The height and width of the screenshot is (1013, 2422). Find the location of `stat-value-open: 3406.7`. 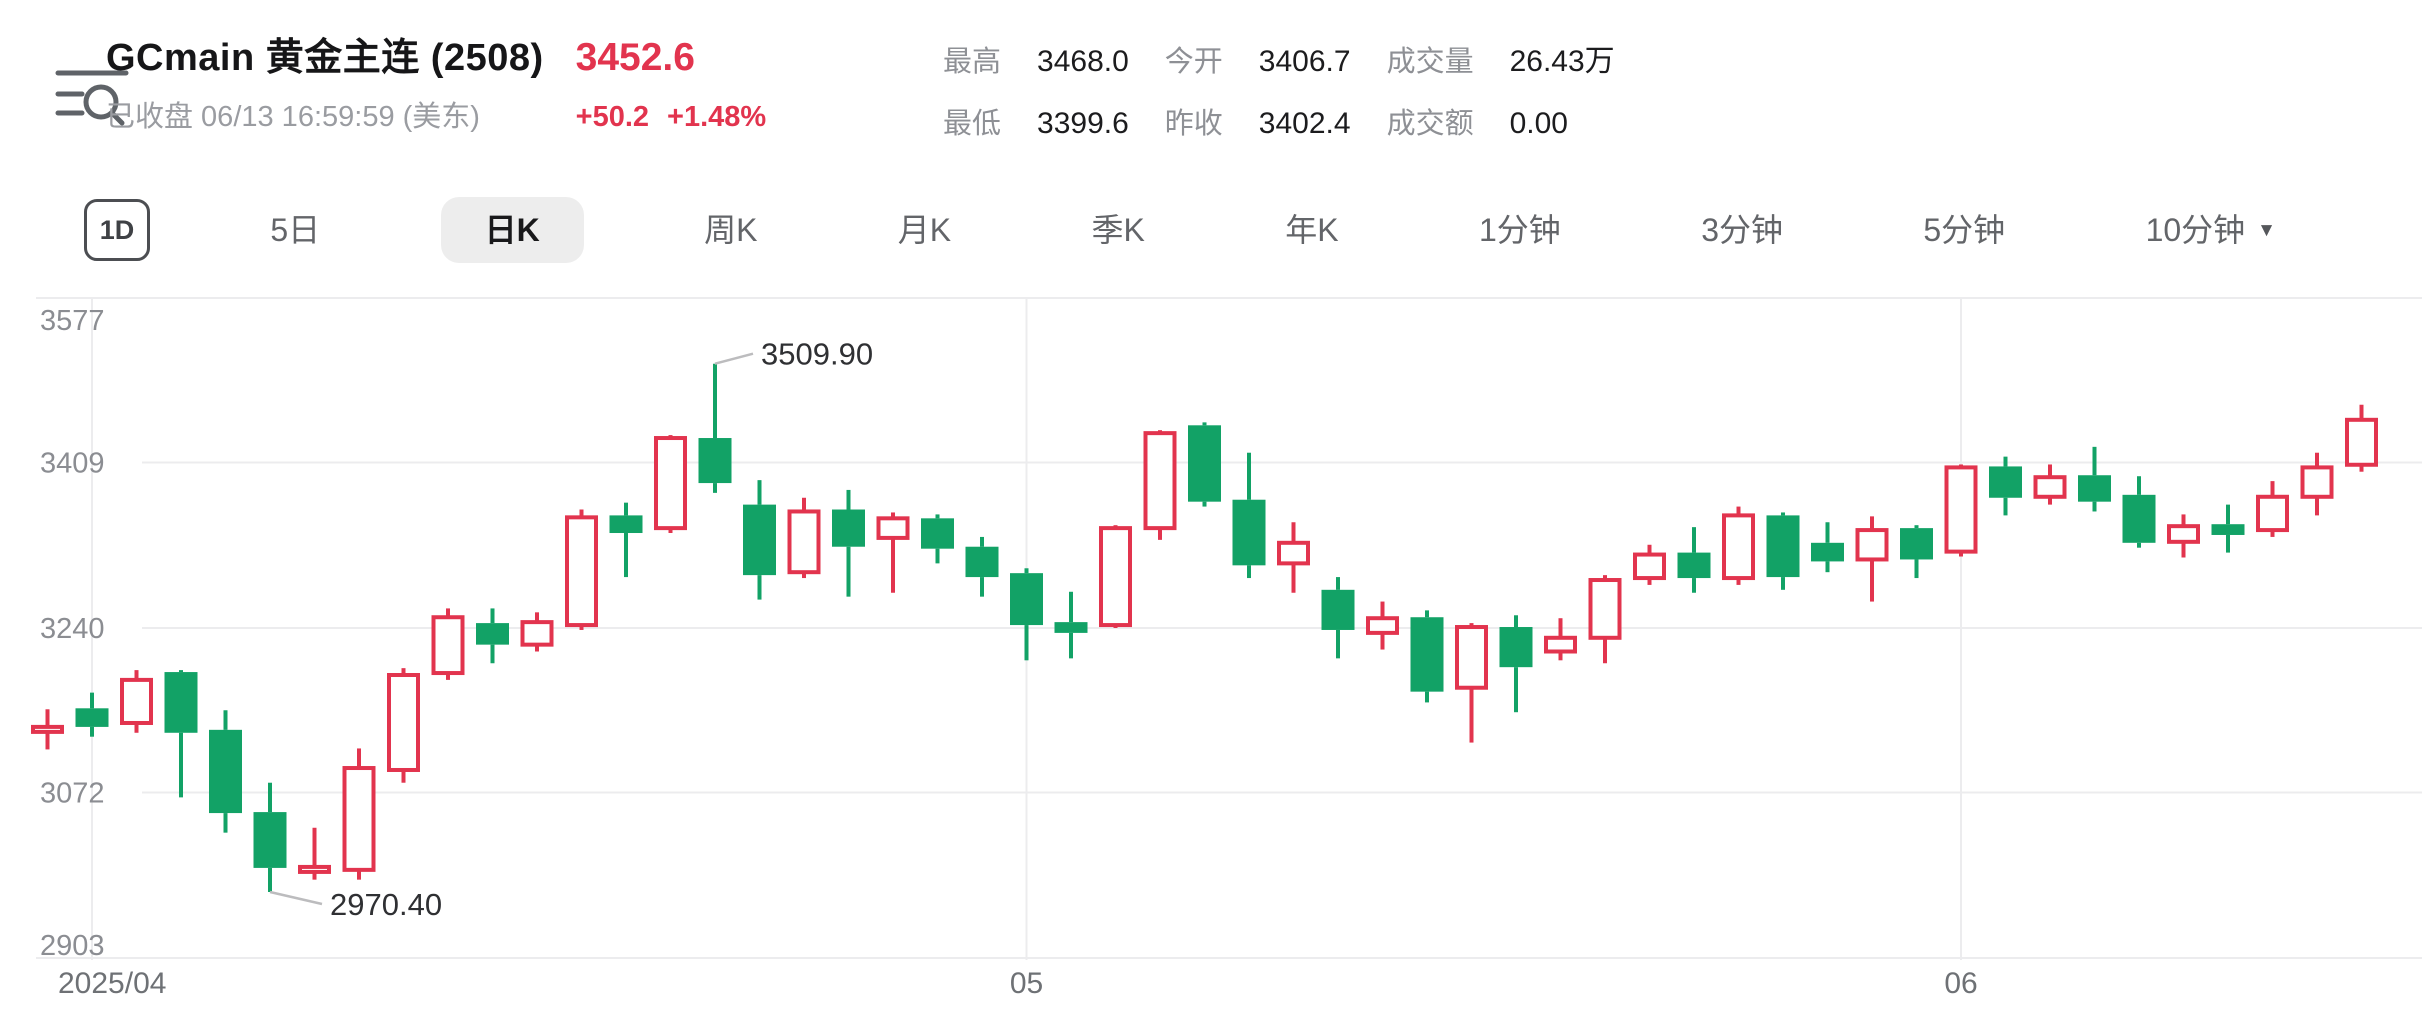

stat-value-open: 3406.7 is located at coordinates (1304, 61).